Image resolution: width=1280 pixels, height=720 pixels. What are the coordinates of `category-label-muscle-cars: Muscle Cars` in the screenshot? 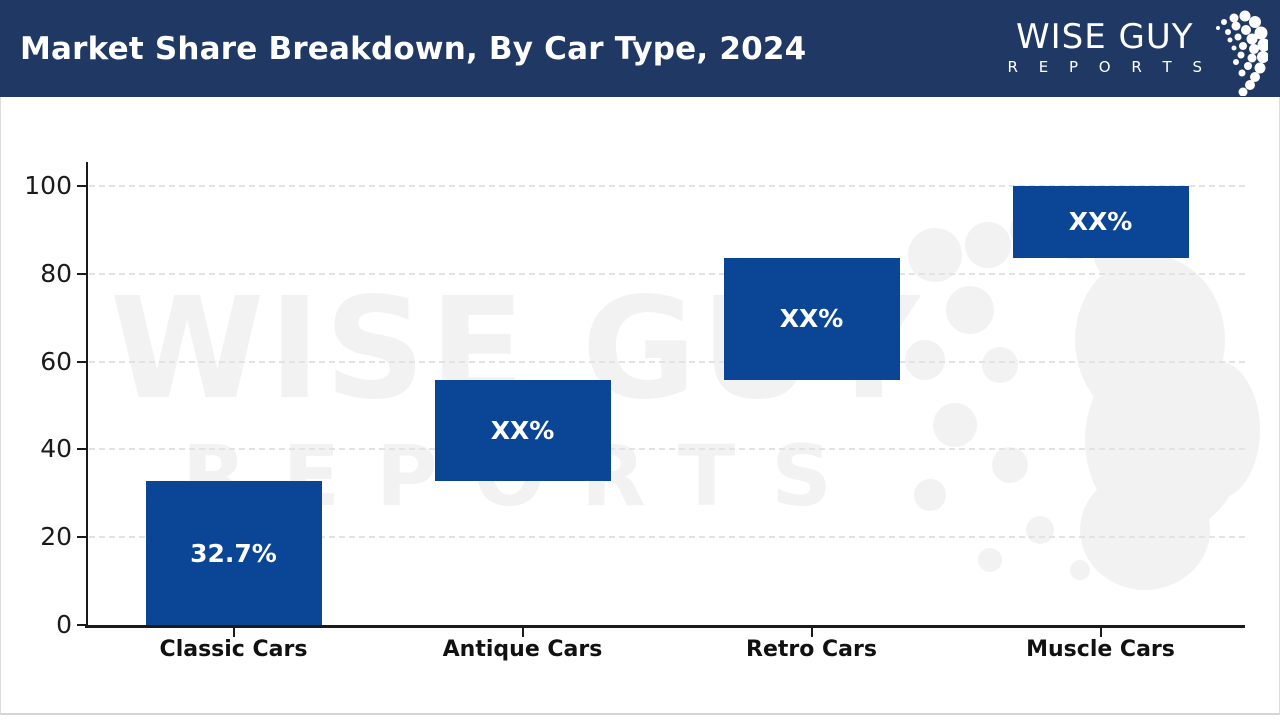 It's located at (1100, 649).